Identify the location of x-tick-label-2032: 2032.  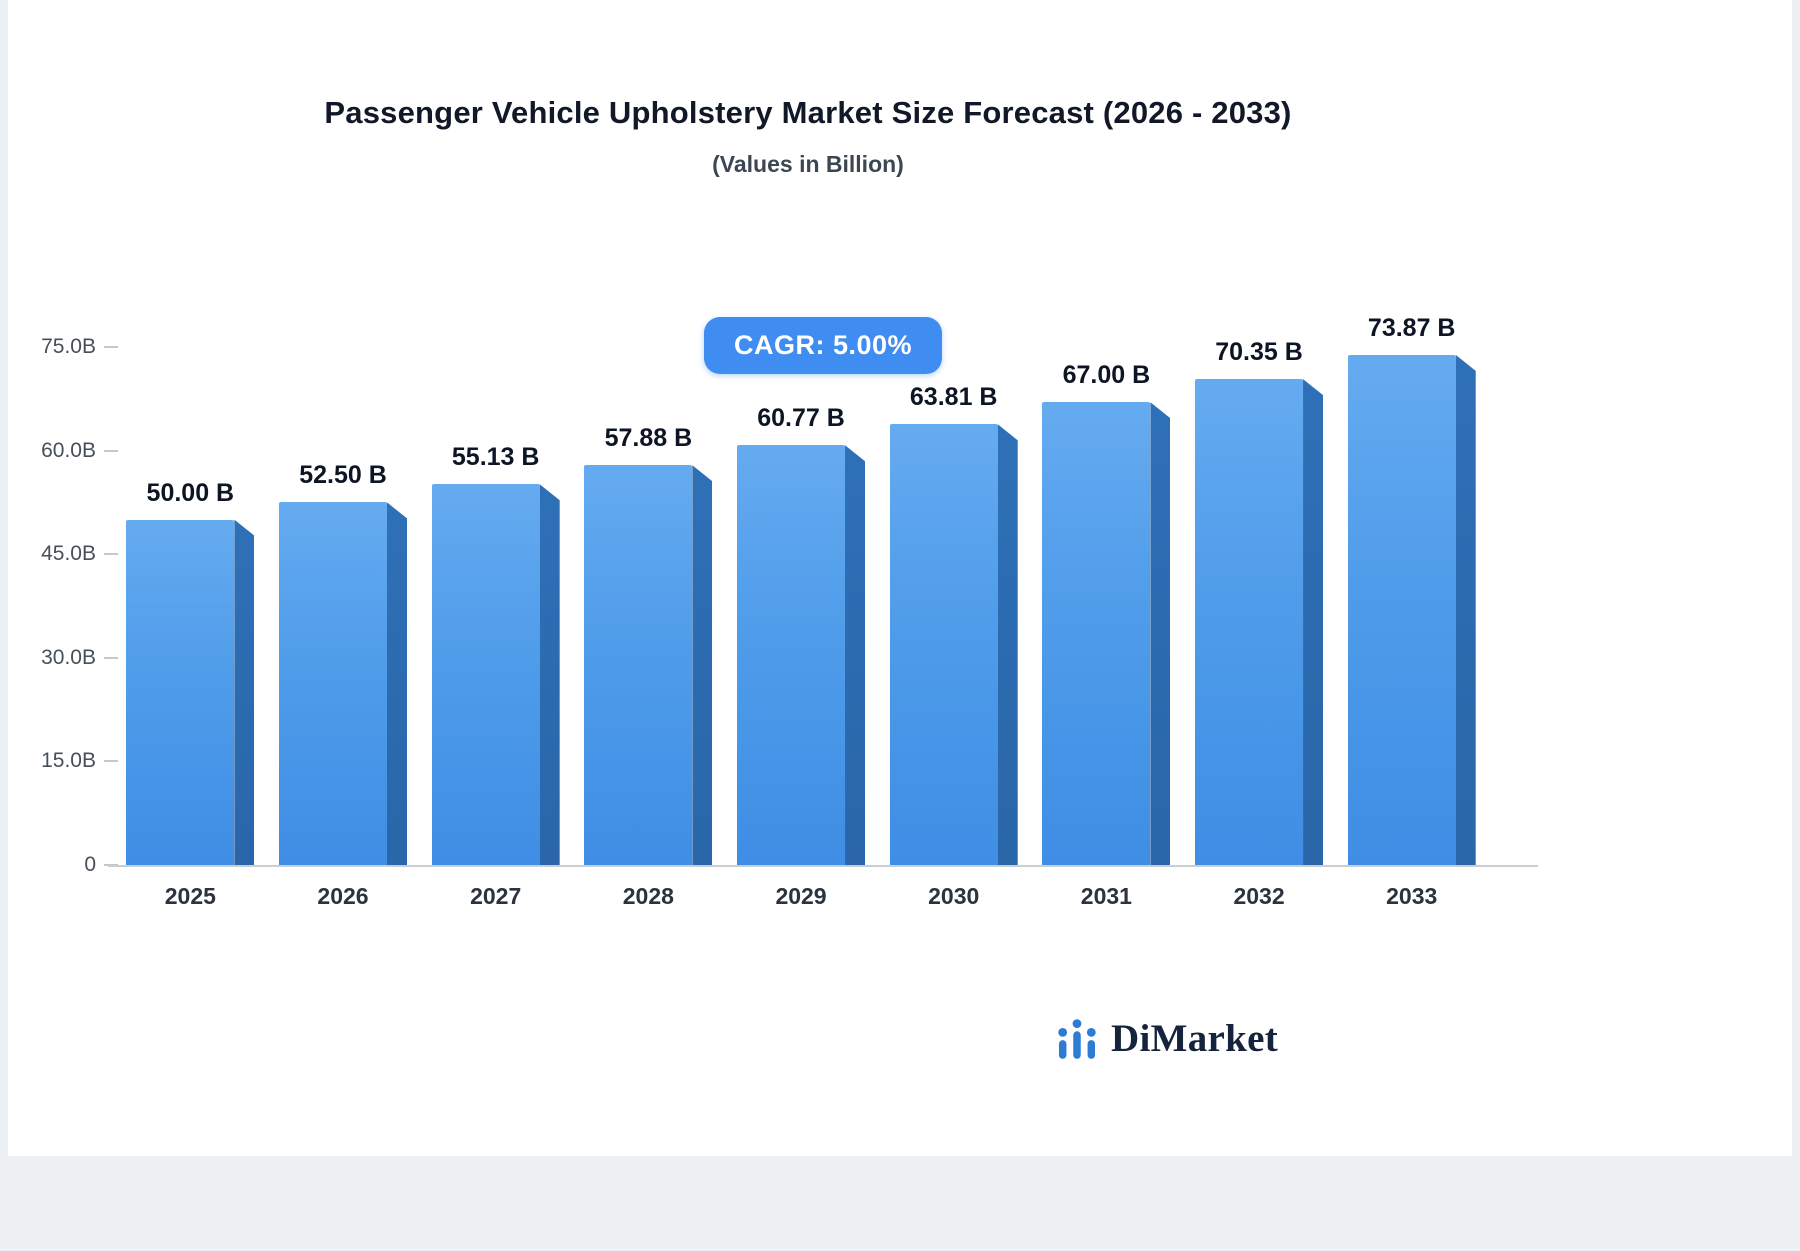
(1259, 896).